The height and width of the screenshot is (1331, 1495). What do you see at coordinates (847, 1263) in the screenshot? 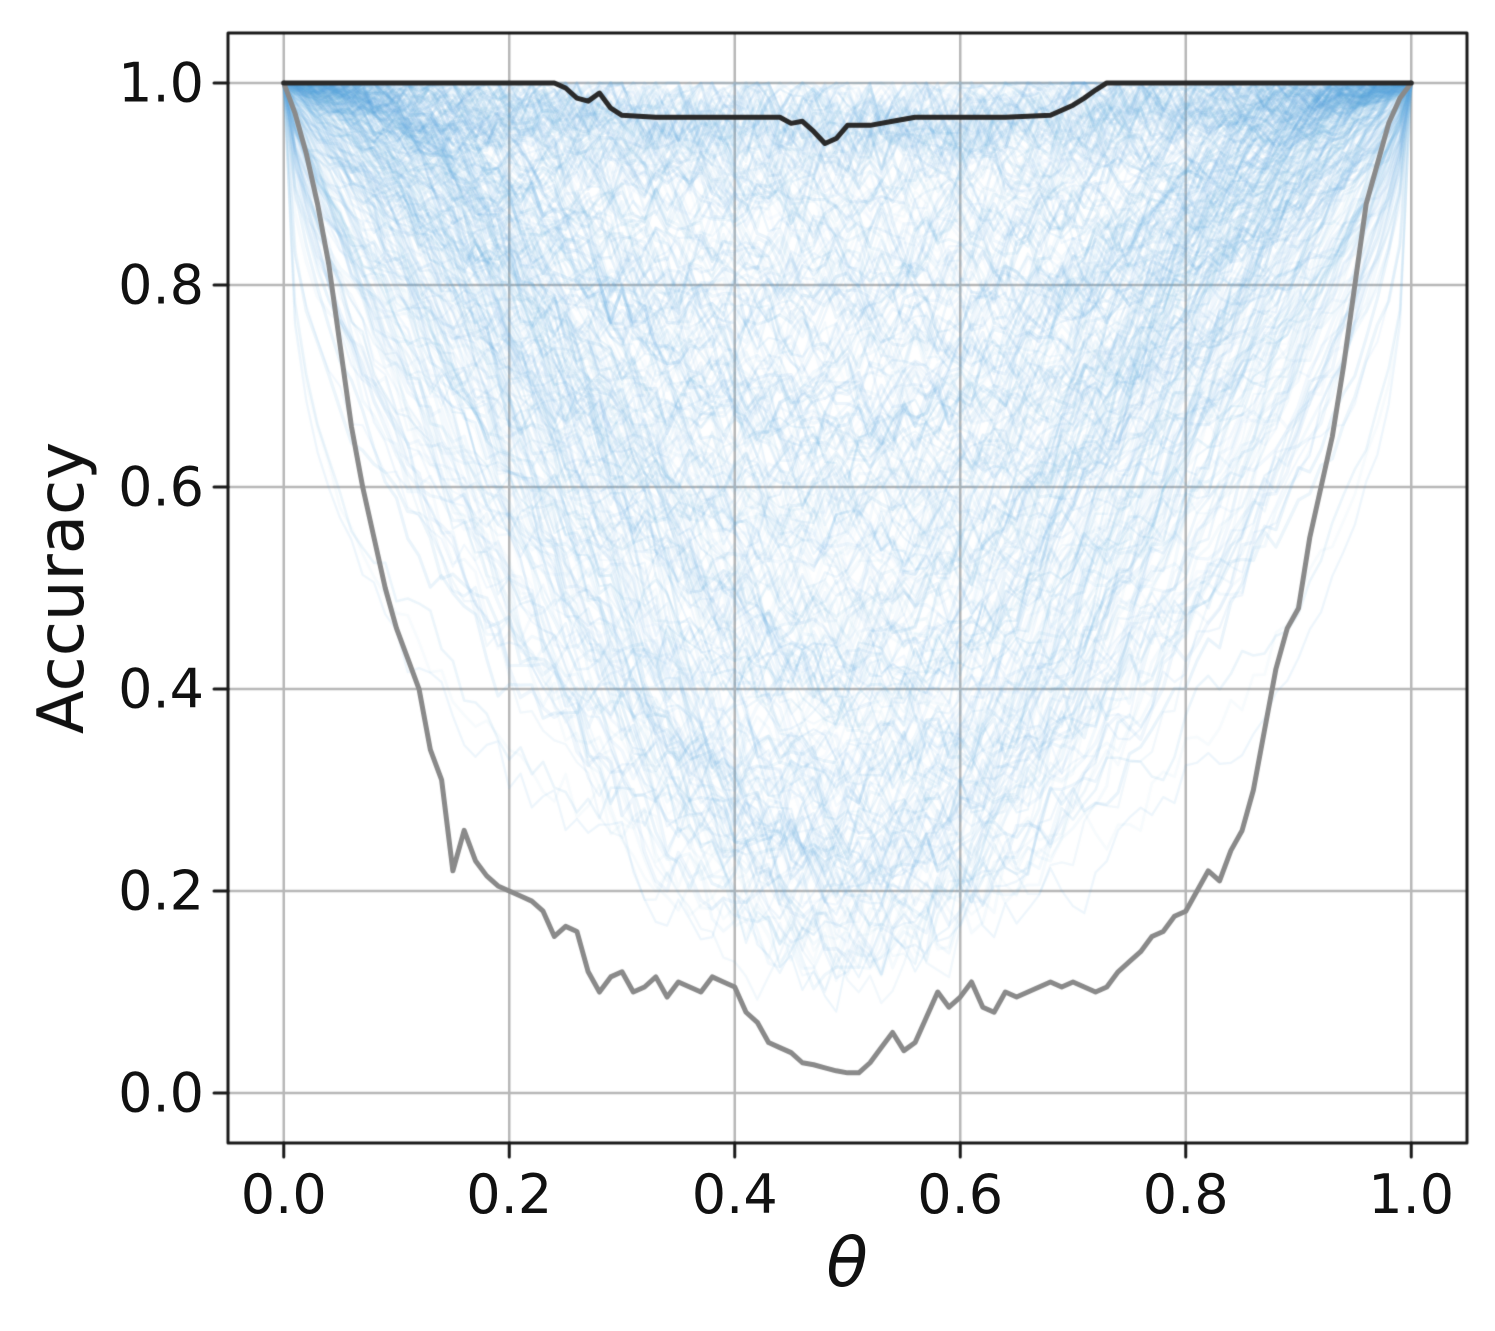
I see `x-axis-label: θ` at bounding box center [847, 1263].